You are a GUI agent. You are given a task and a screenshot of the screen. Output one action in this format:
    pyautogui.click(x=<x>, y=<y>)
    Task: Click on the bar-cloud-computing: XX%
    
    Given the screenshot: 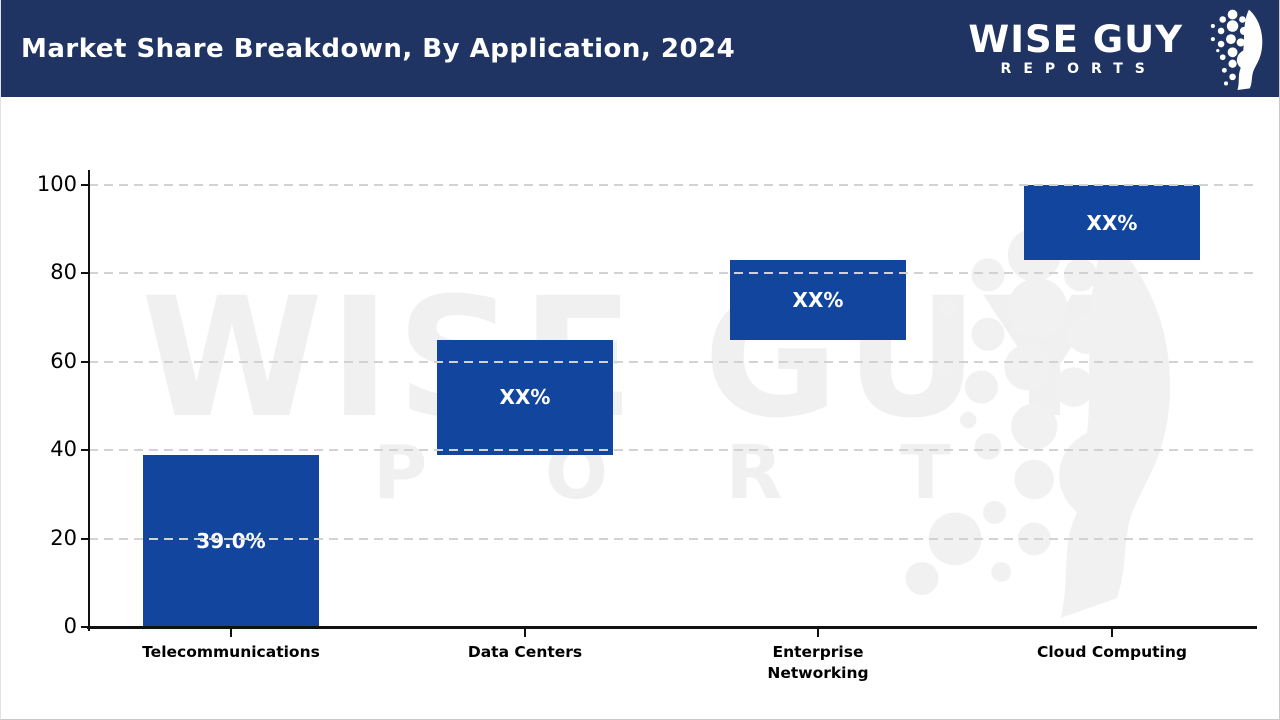 What is the action you would take?
    pyautogui.click(x=1112, y=223)
    